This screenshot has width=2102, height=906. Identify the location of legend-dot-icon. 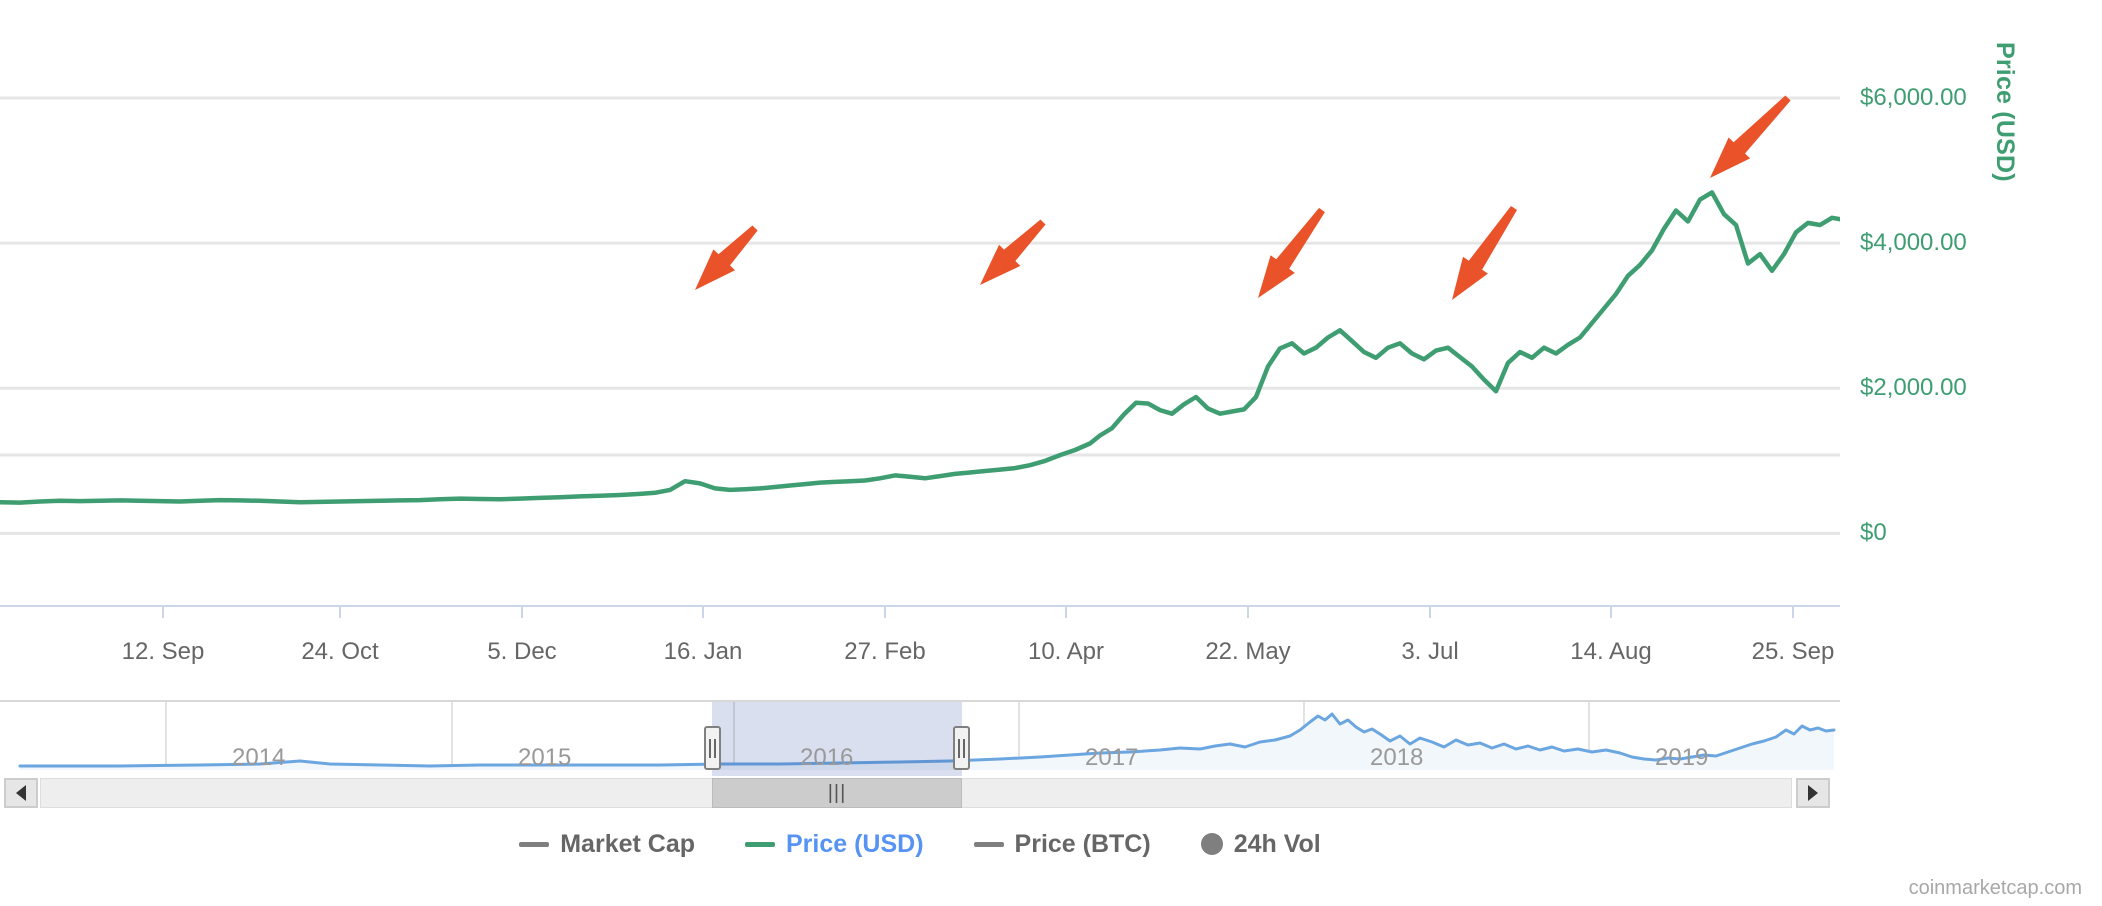
(1211, 844).